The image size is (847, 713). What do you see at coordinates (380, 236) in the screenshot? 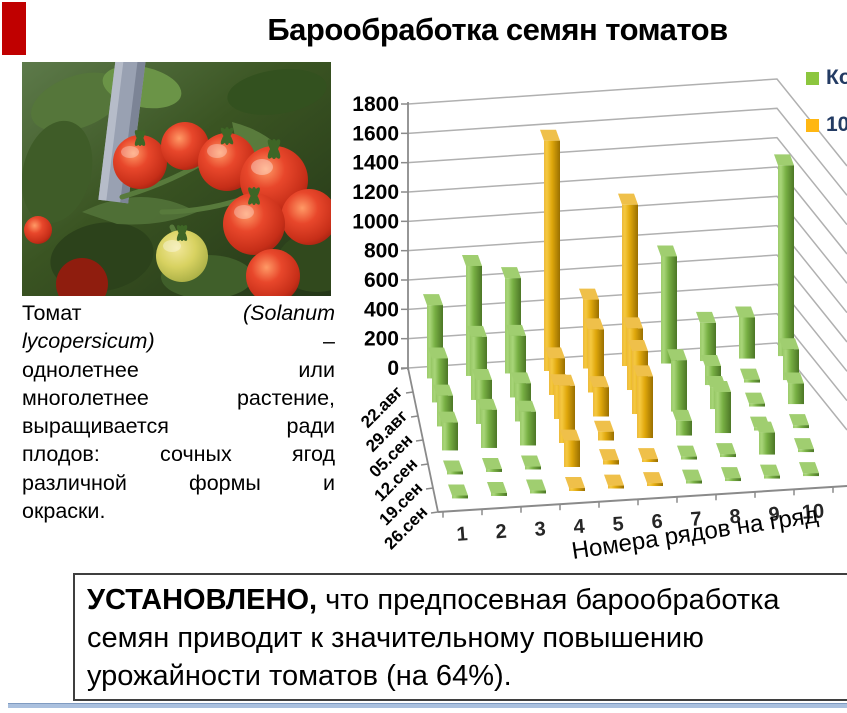
I see `value-axis: 0 200 400 600 800 1000 1200 1400 1600 1800` at bounding box center [380, 236].